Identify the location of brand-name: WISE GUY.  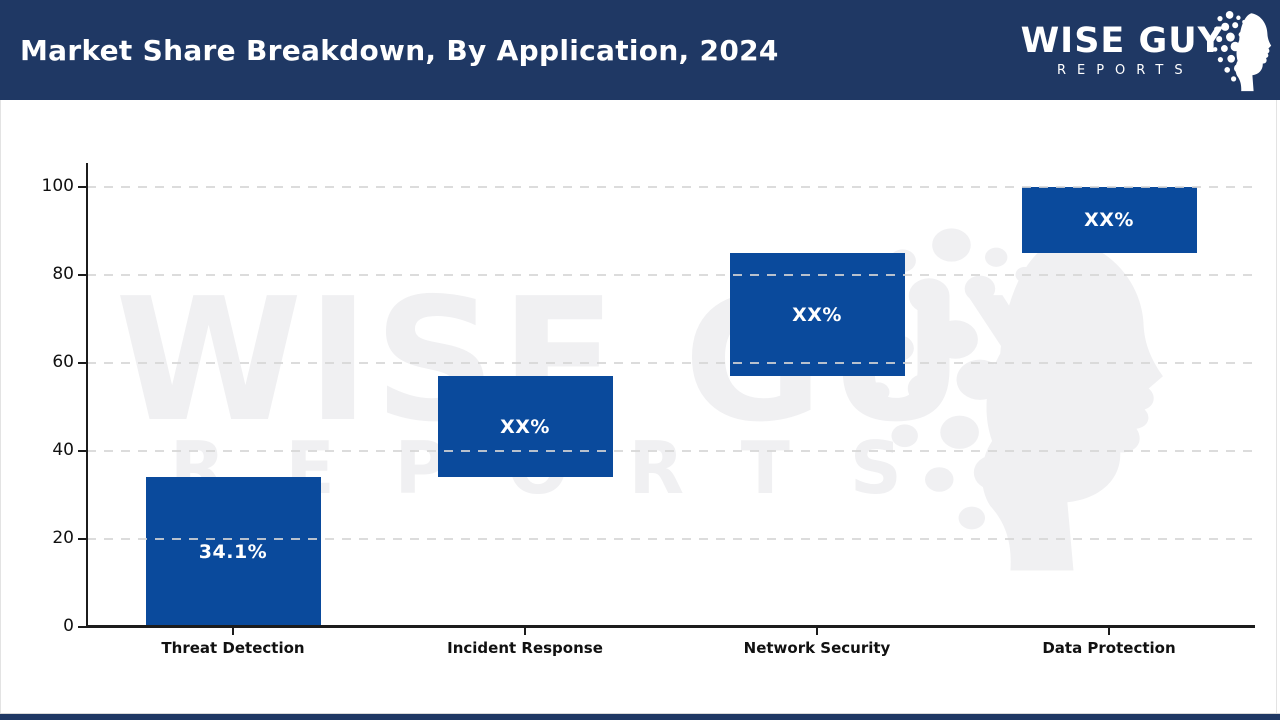
(1122, 41).